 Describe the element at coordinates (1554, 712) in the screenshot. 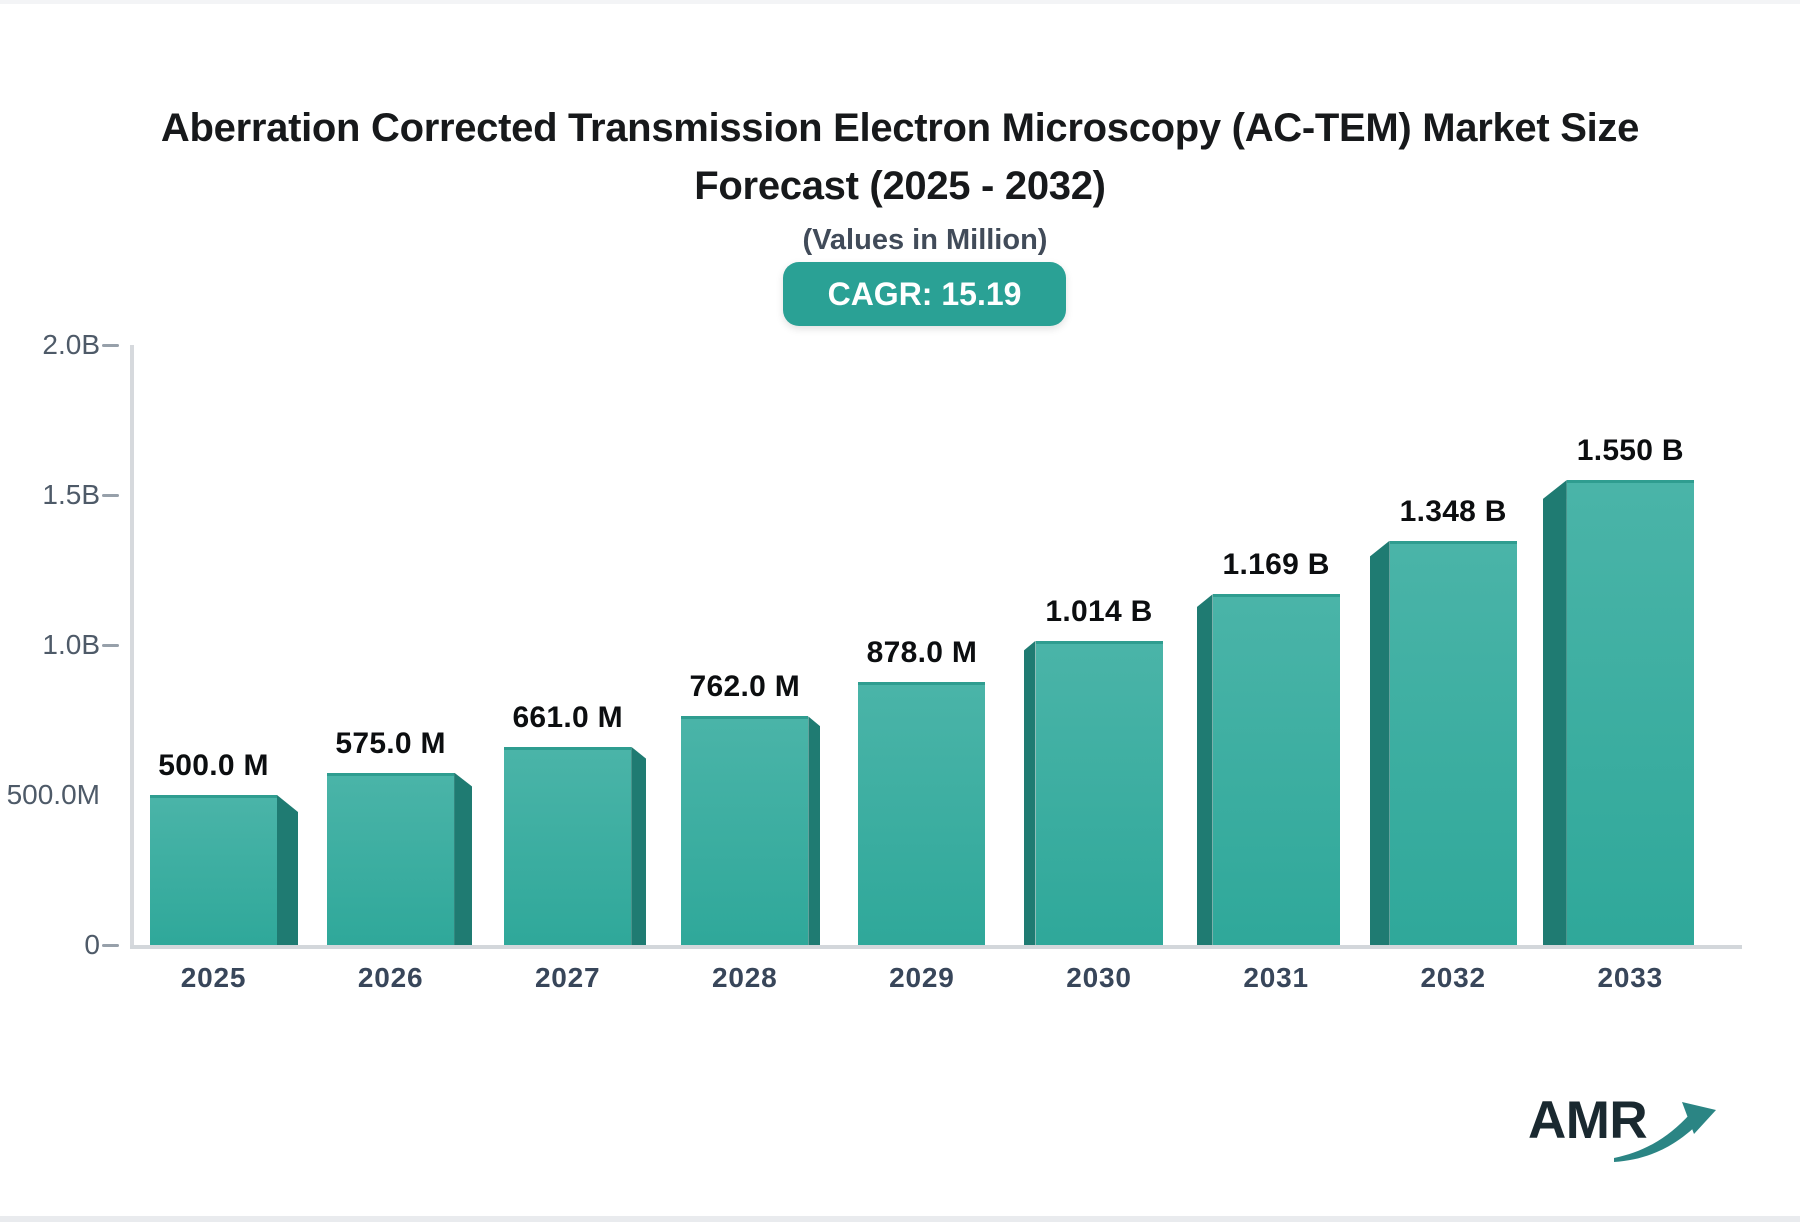

I see `bar-side-2033` at that location.